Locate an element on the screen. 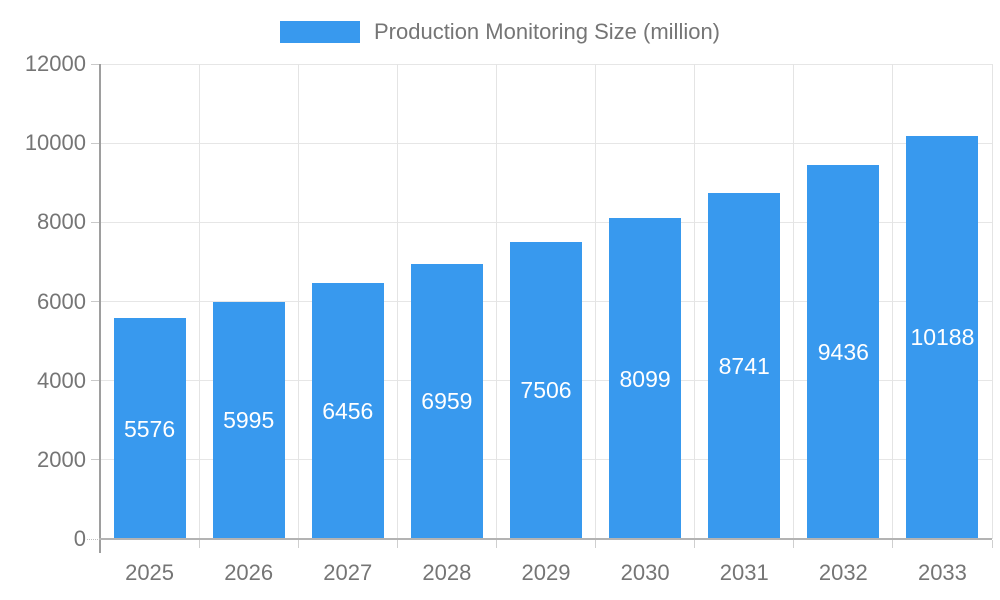 This screenshot has height=600, width=1000. x-tick-label: 2027 is located at coordinates (348, 572).